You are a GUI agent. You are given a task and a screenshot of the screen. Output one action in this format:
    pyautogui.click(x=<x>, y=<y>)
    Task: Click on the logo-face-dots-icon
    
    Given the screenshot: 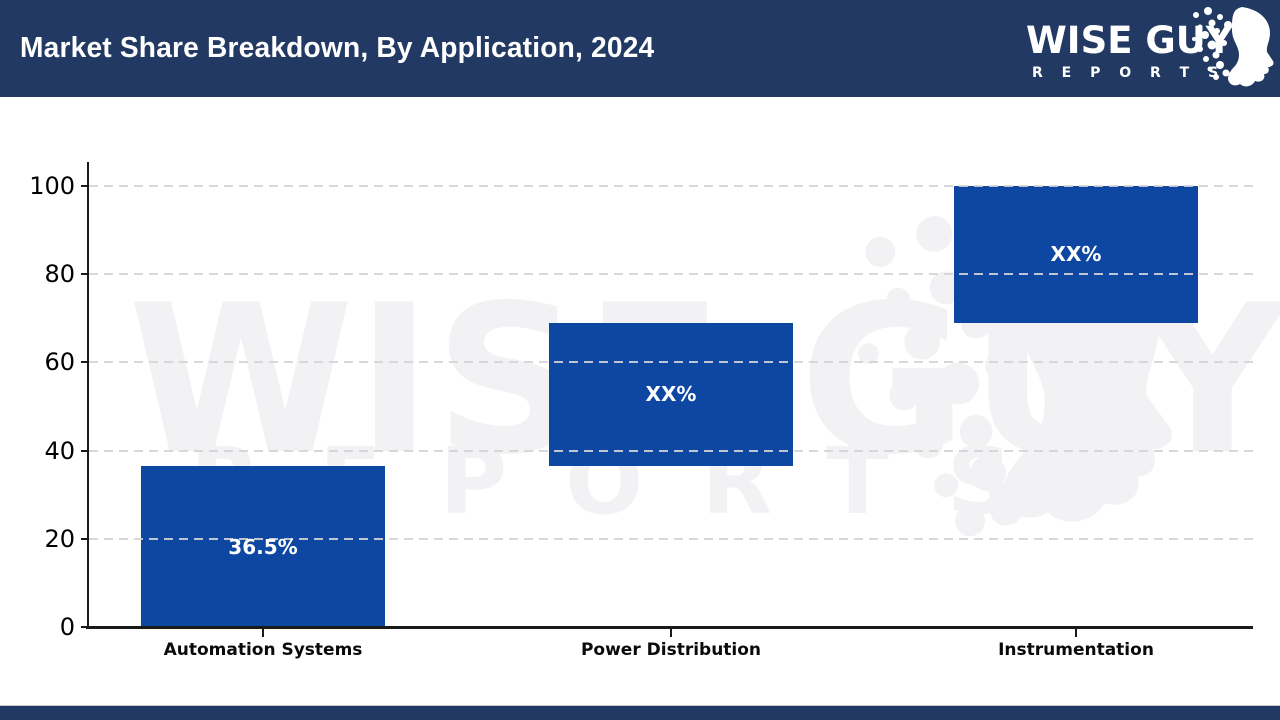 What is the action you would take?
    pyautogui.click(x=1233, y=46)
    